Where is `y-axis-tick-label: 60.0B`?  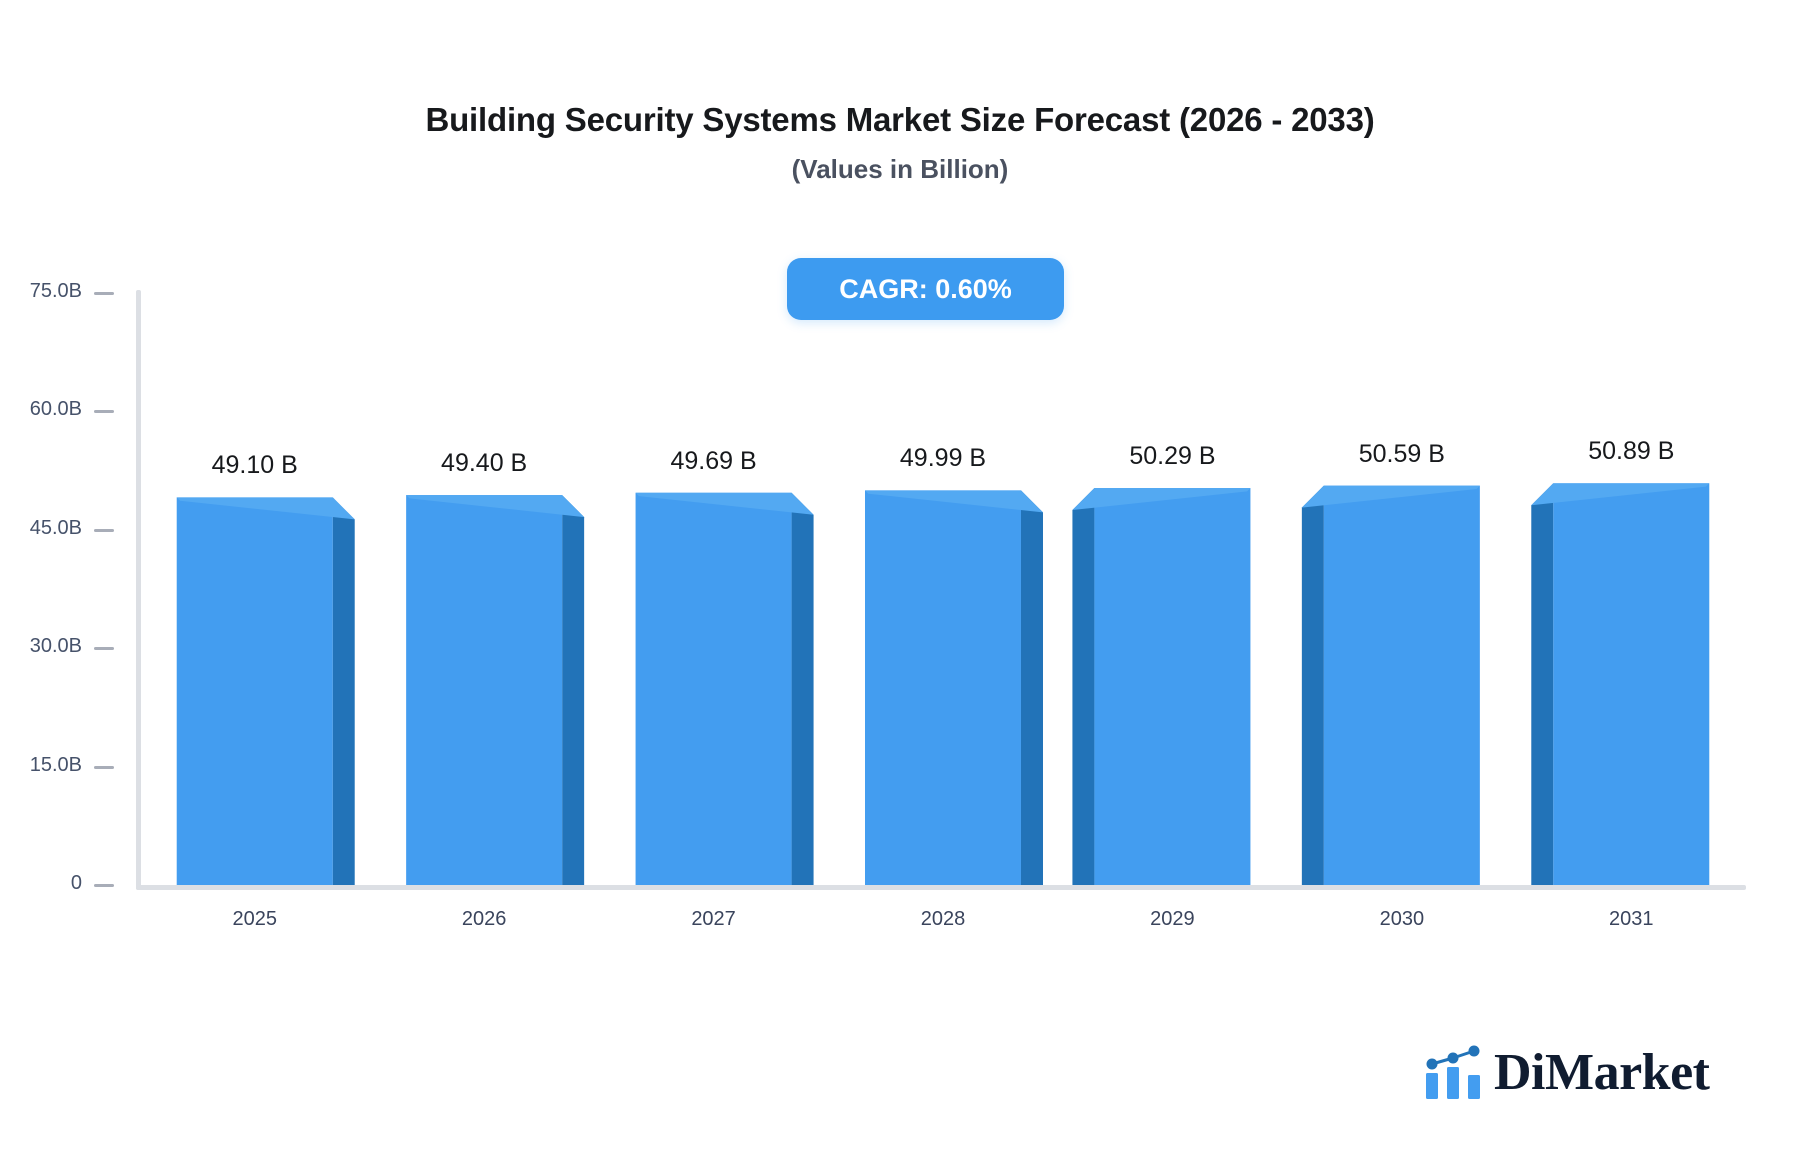 y-axis-tick-label: 60.0B is located at coordinates (55, 409).